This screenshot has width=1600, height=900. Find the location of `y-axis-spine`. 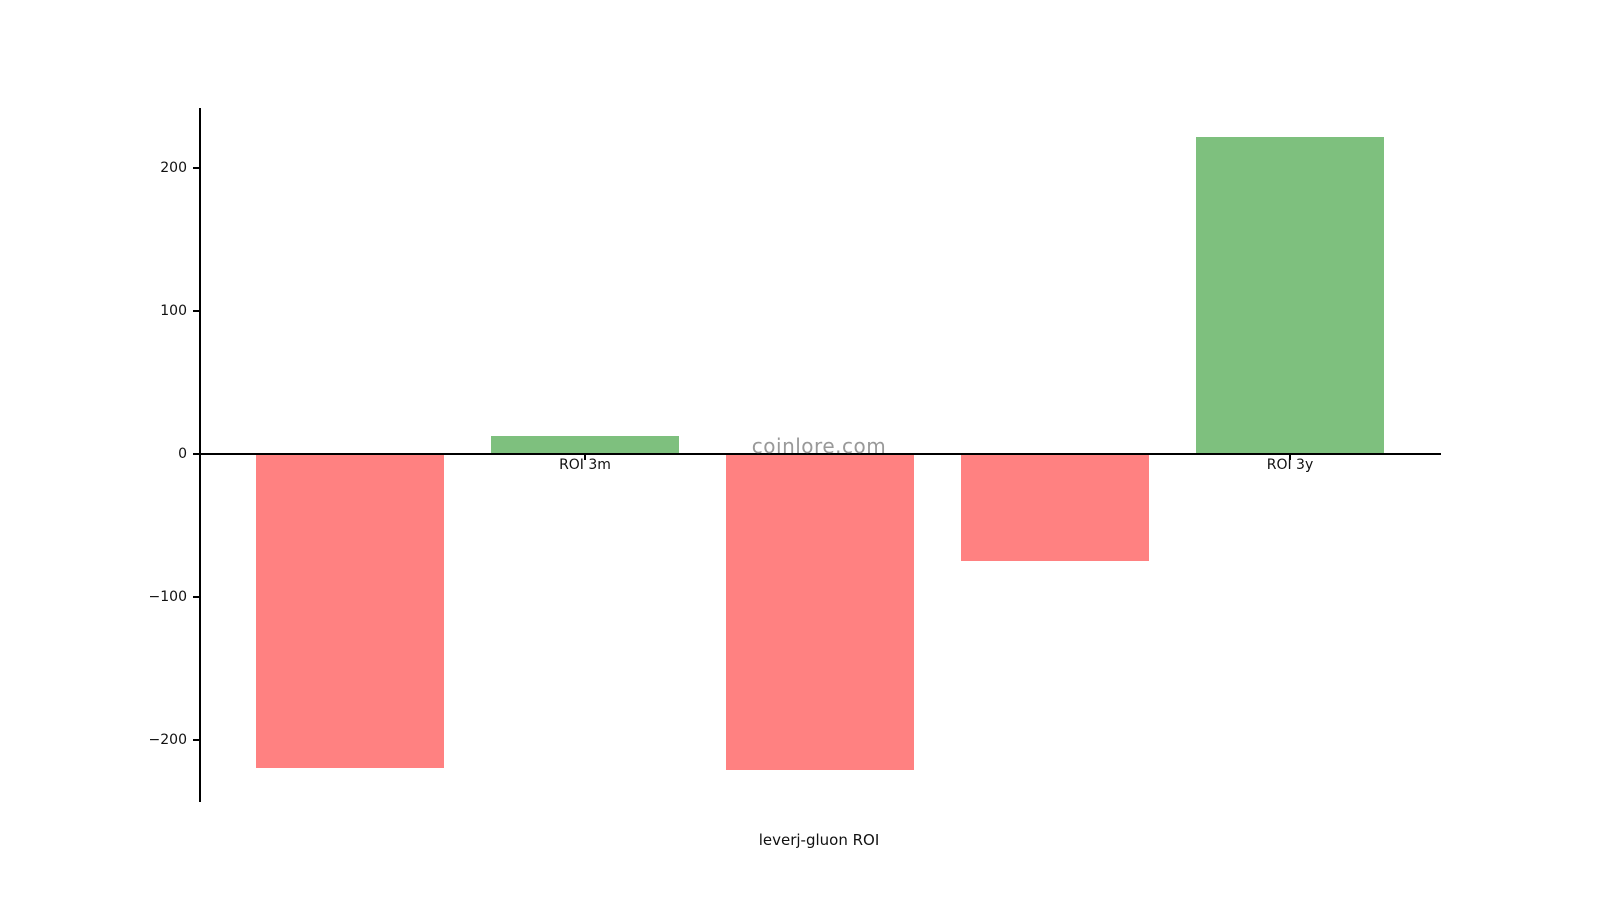

y-axis-spine is located at coordinates (200, 455).